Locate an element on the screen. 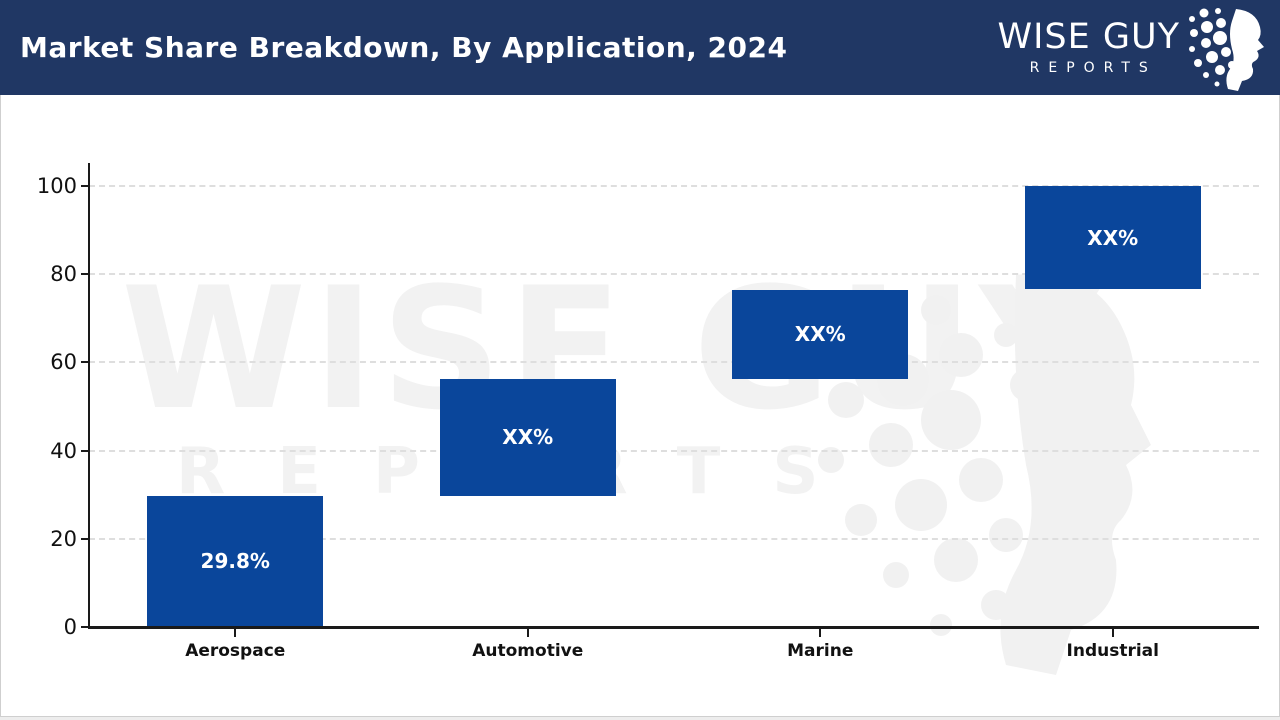 This screenshot has width=1280, height=720. logo-wordmark: WISE GUY is located at coordinates (1088, 37).